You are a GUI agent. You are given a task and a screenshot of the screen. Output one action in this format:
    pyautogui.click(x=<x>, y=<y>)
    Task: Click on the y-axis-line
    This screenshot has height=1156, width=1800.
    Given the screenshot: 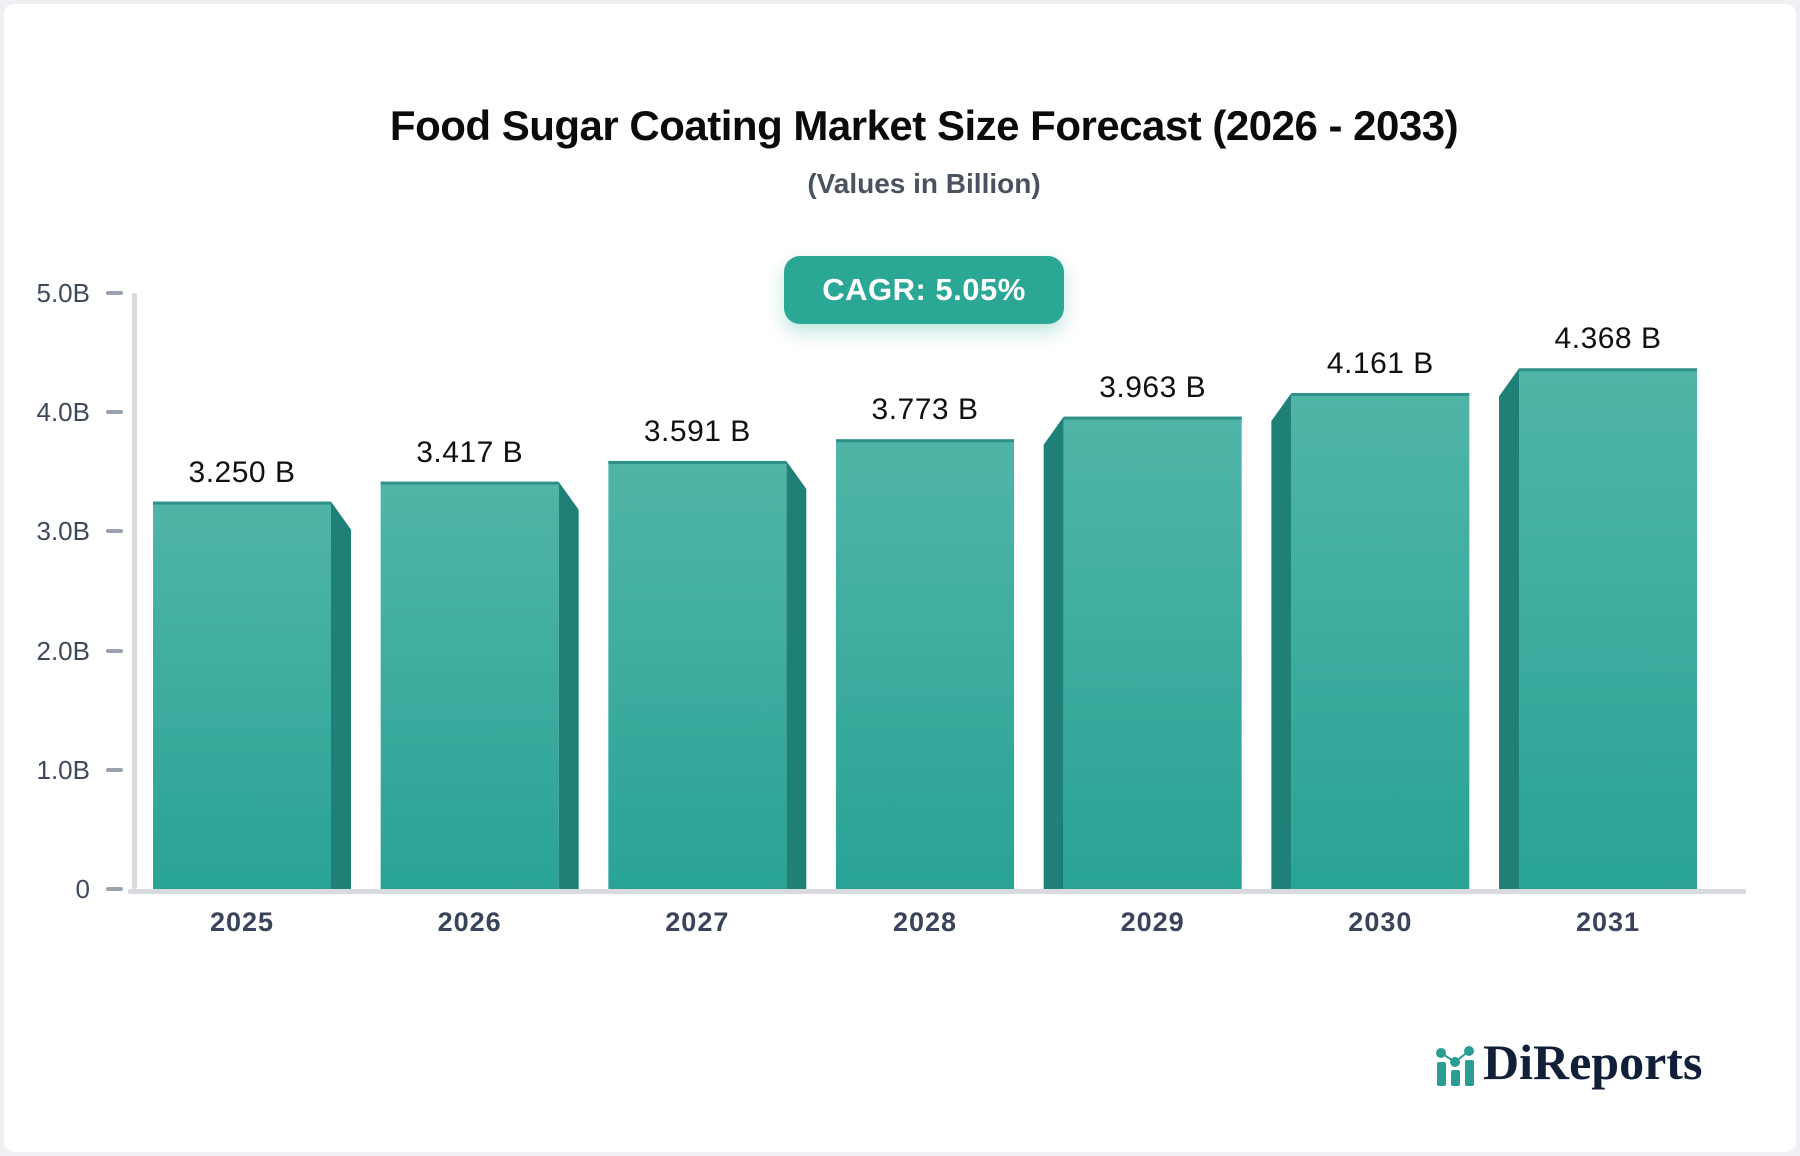 What is the action you would take?
    pyautogui.click(x=134, y=591)
    